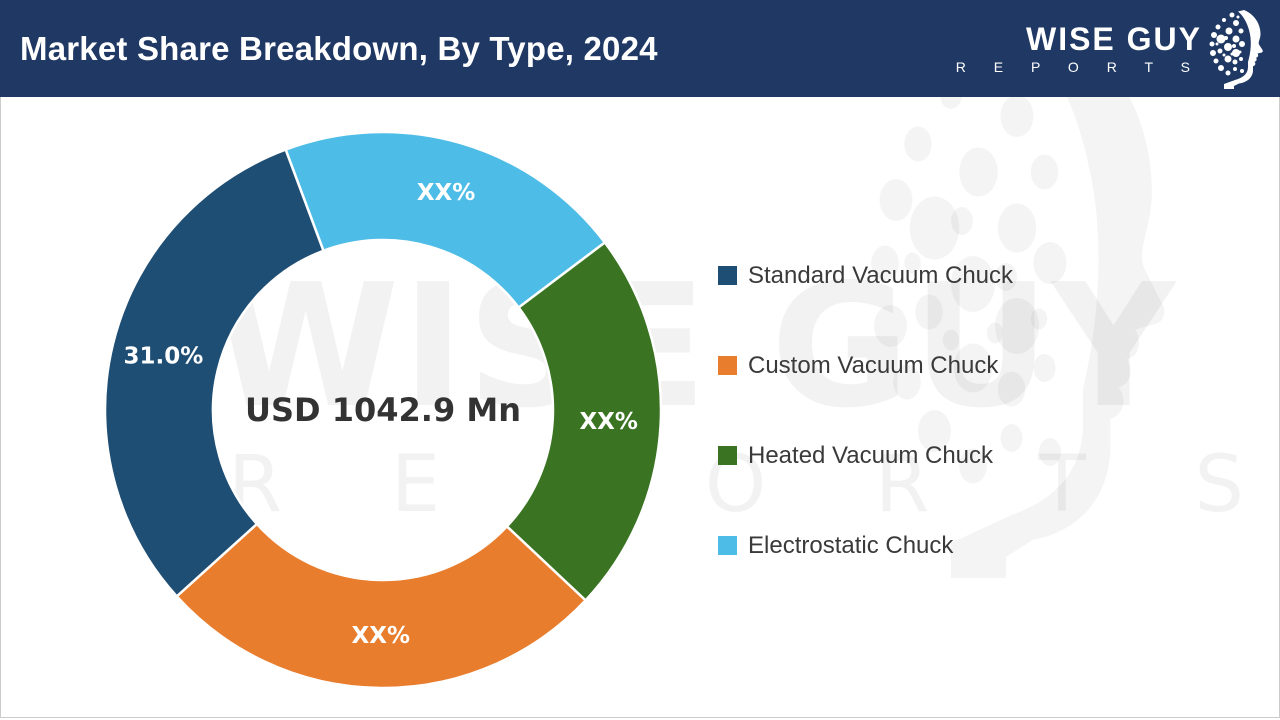 This screenshot has width=1280, height=720. Describe the element at coordinates (445, 220) in the screenshot. I see `slice-electrostatic-chuck` at that location.